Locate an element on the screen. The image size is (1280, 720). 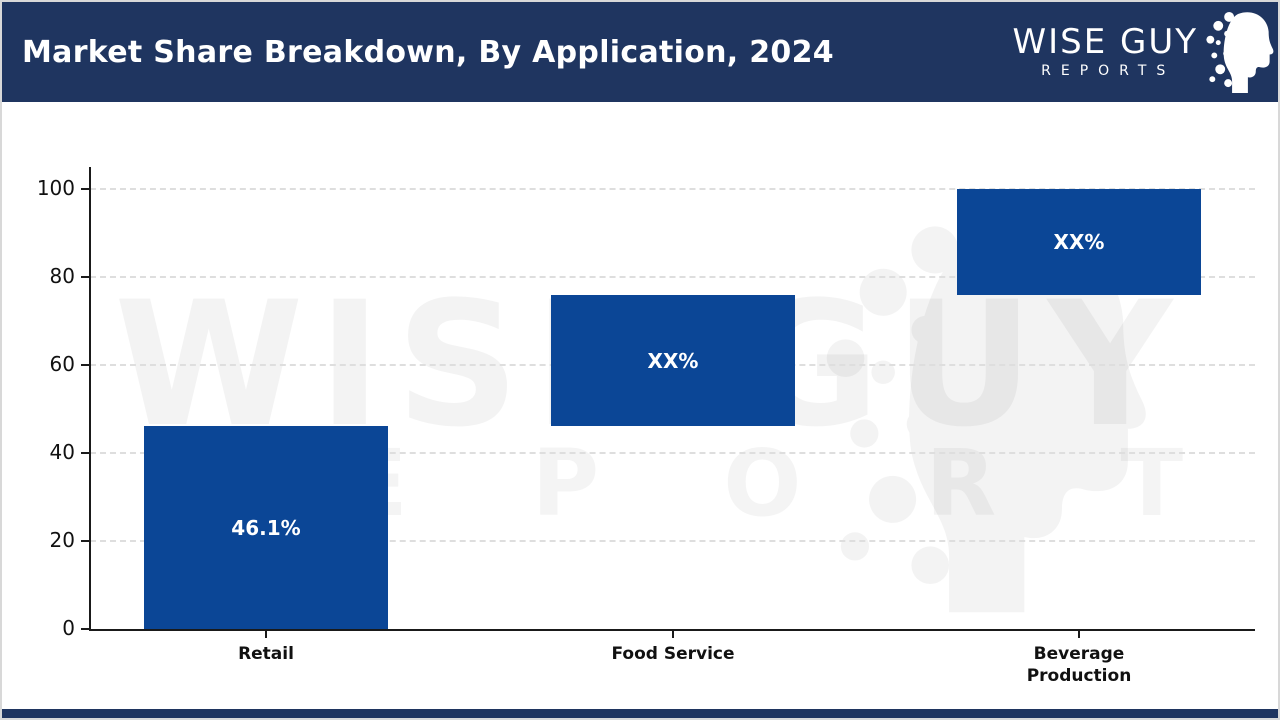
y-tick-label-20: 20 is located at coordinates (62, 540).